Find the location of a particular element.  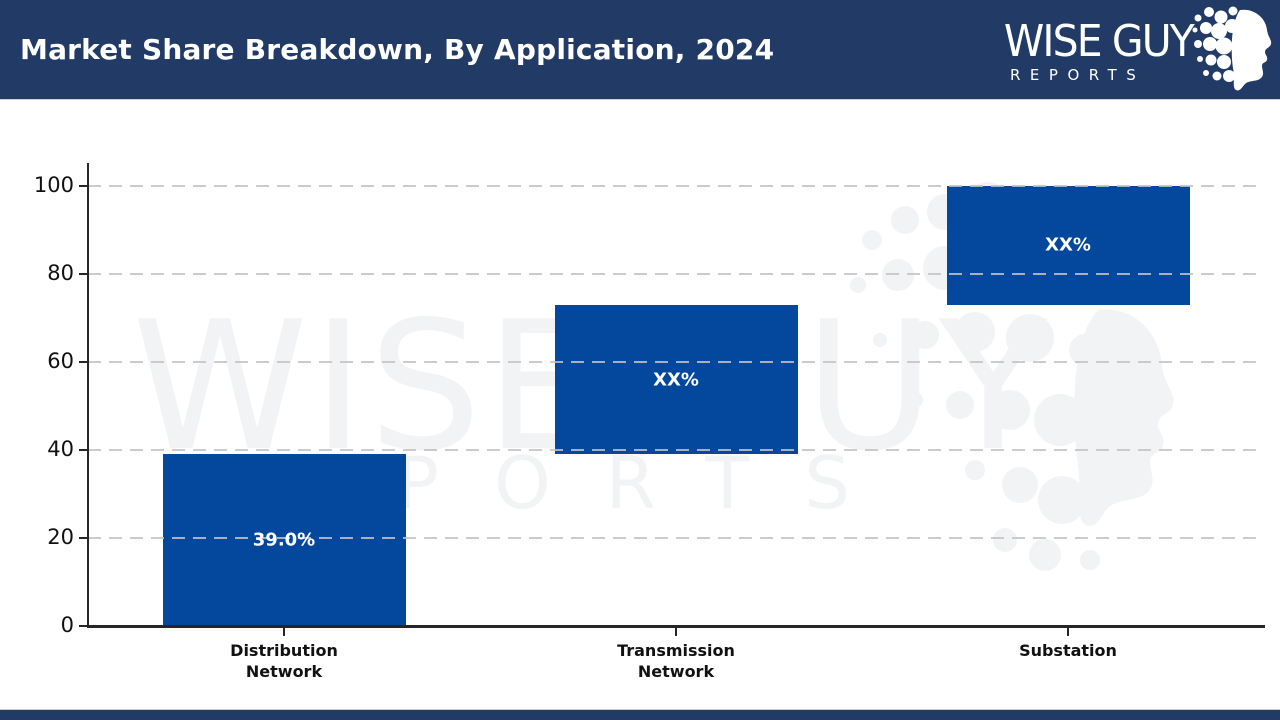

y-tick-label: 20 is located at coordinates (60, 537).